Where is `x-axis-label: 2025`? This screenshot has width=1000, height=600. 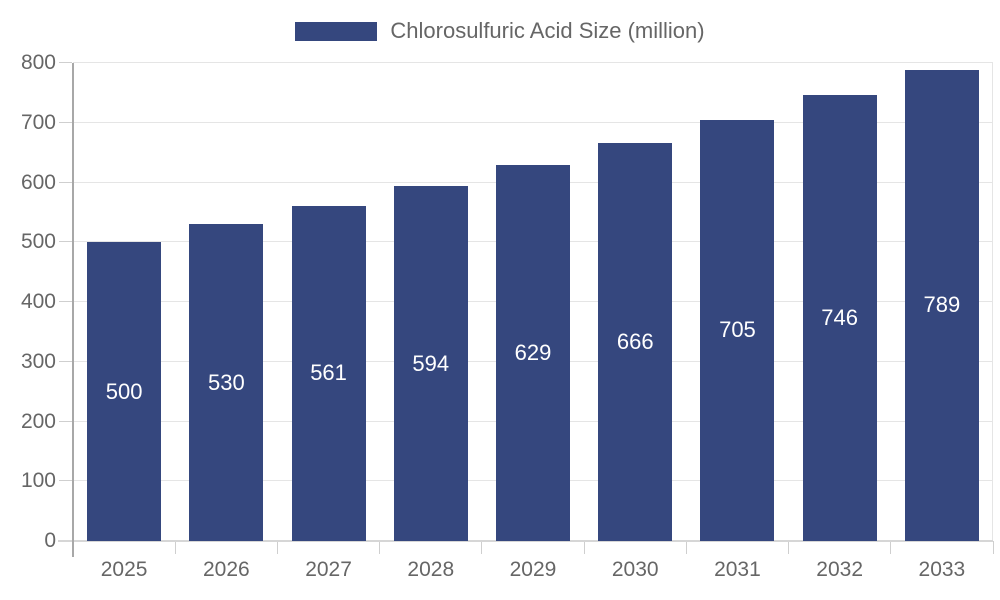
x-axis-label: 2025 is located at coordinates (124, 569).